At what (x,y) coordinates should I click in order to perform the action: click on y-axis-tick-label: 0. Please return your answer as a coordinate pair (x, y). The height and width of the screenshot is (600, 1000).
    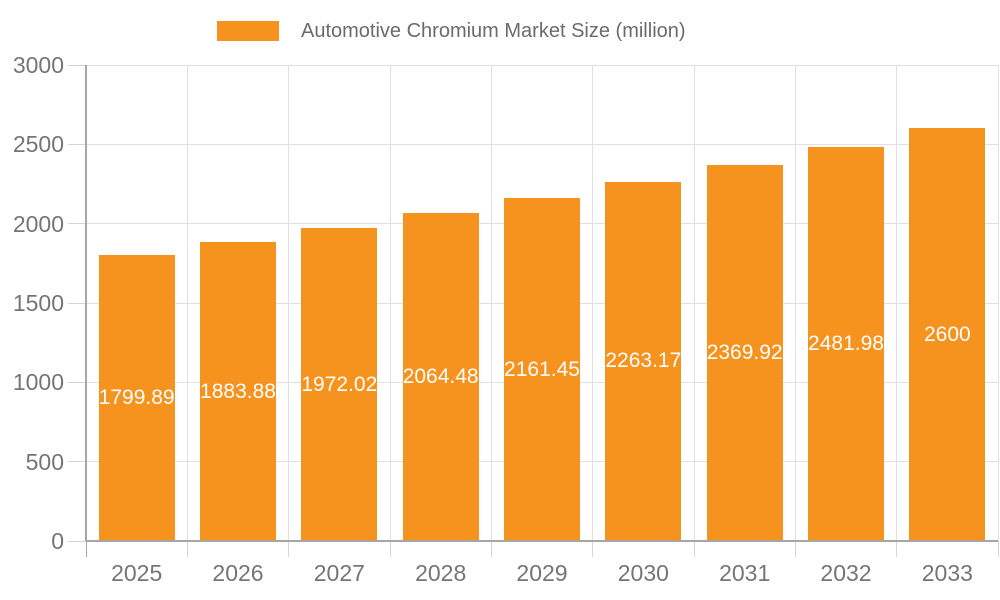
    Looking at the image, I should click on (57, 541).